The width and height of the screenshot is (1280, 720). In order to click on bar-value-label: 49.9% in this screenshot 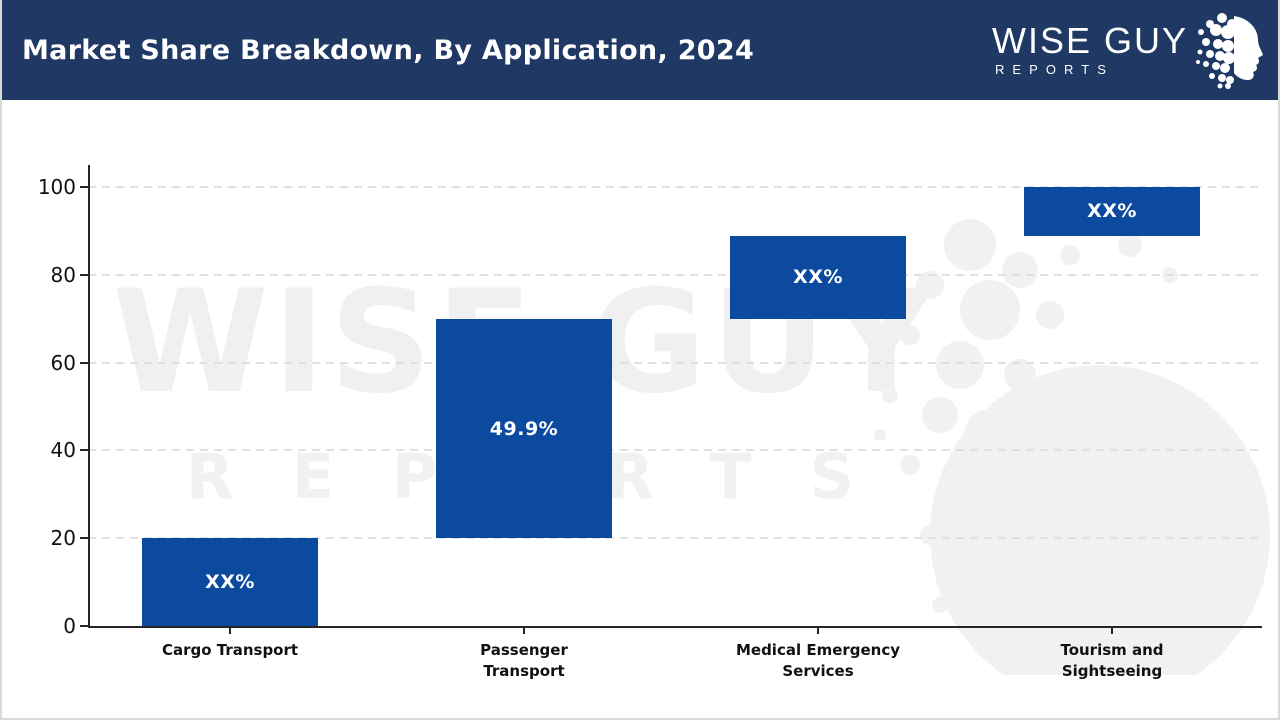, I will do `click(524, 428)`.